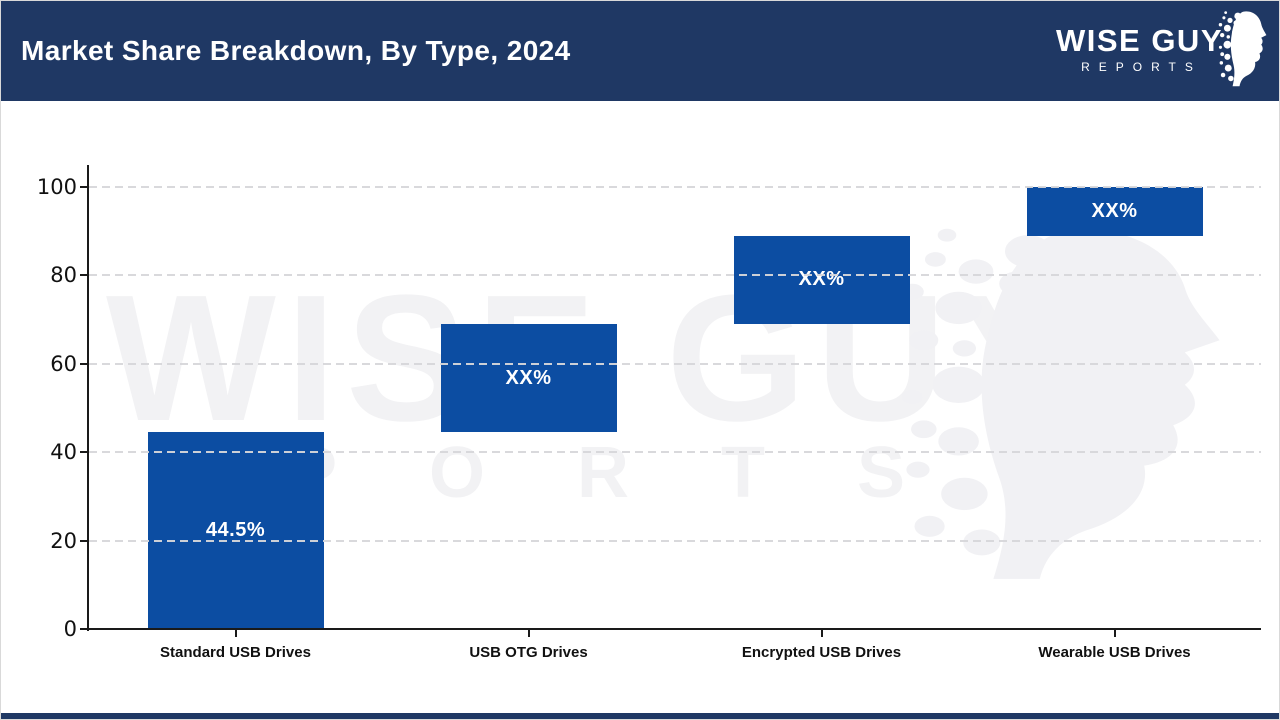 This screenshot has width=1280, height=720. What do you see at coordinates (1139, 40) in the screenshot?
I see `logo-name-text: WISE GUY` at bounding box center [1139, 40].